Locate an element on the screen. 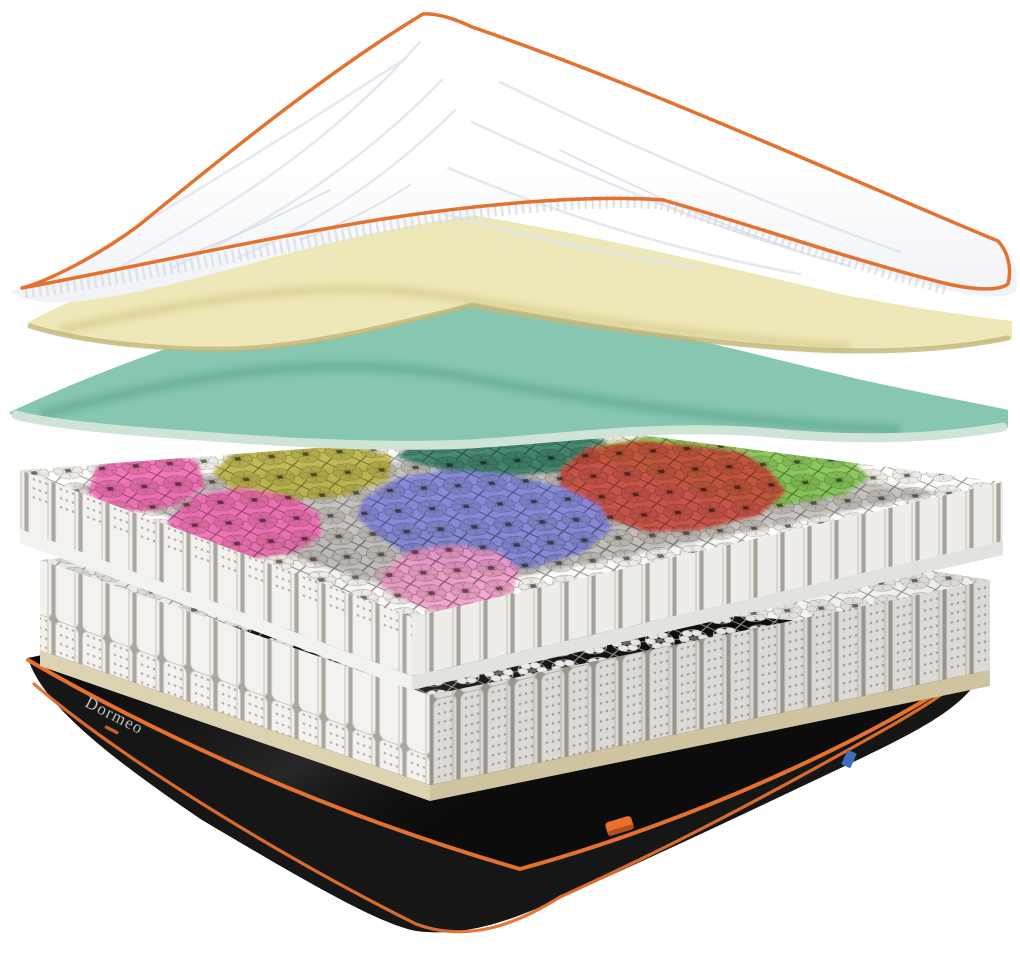 This screenshot has width=1020, height=962. cover-fringe-pleats is located at coordinates (488, 247).